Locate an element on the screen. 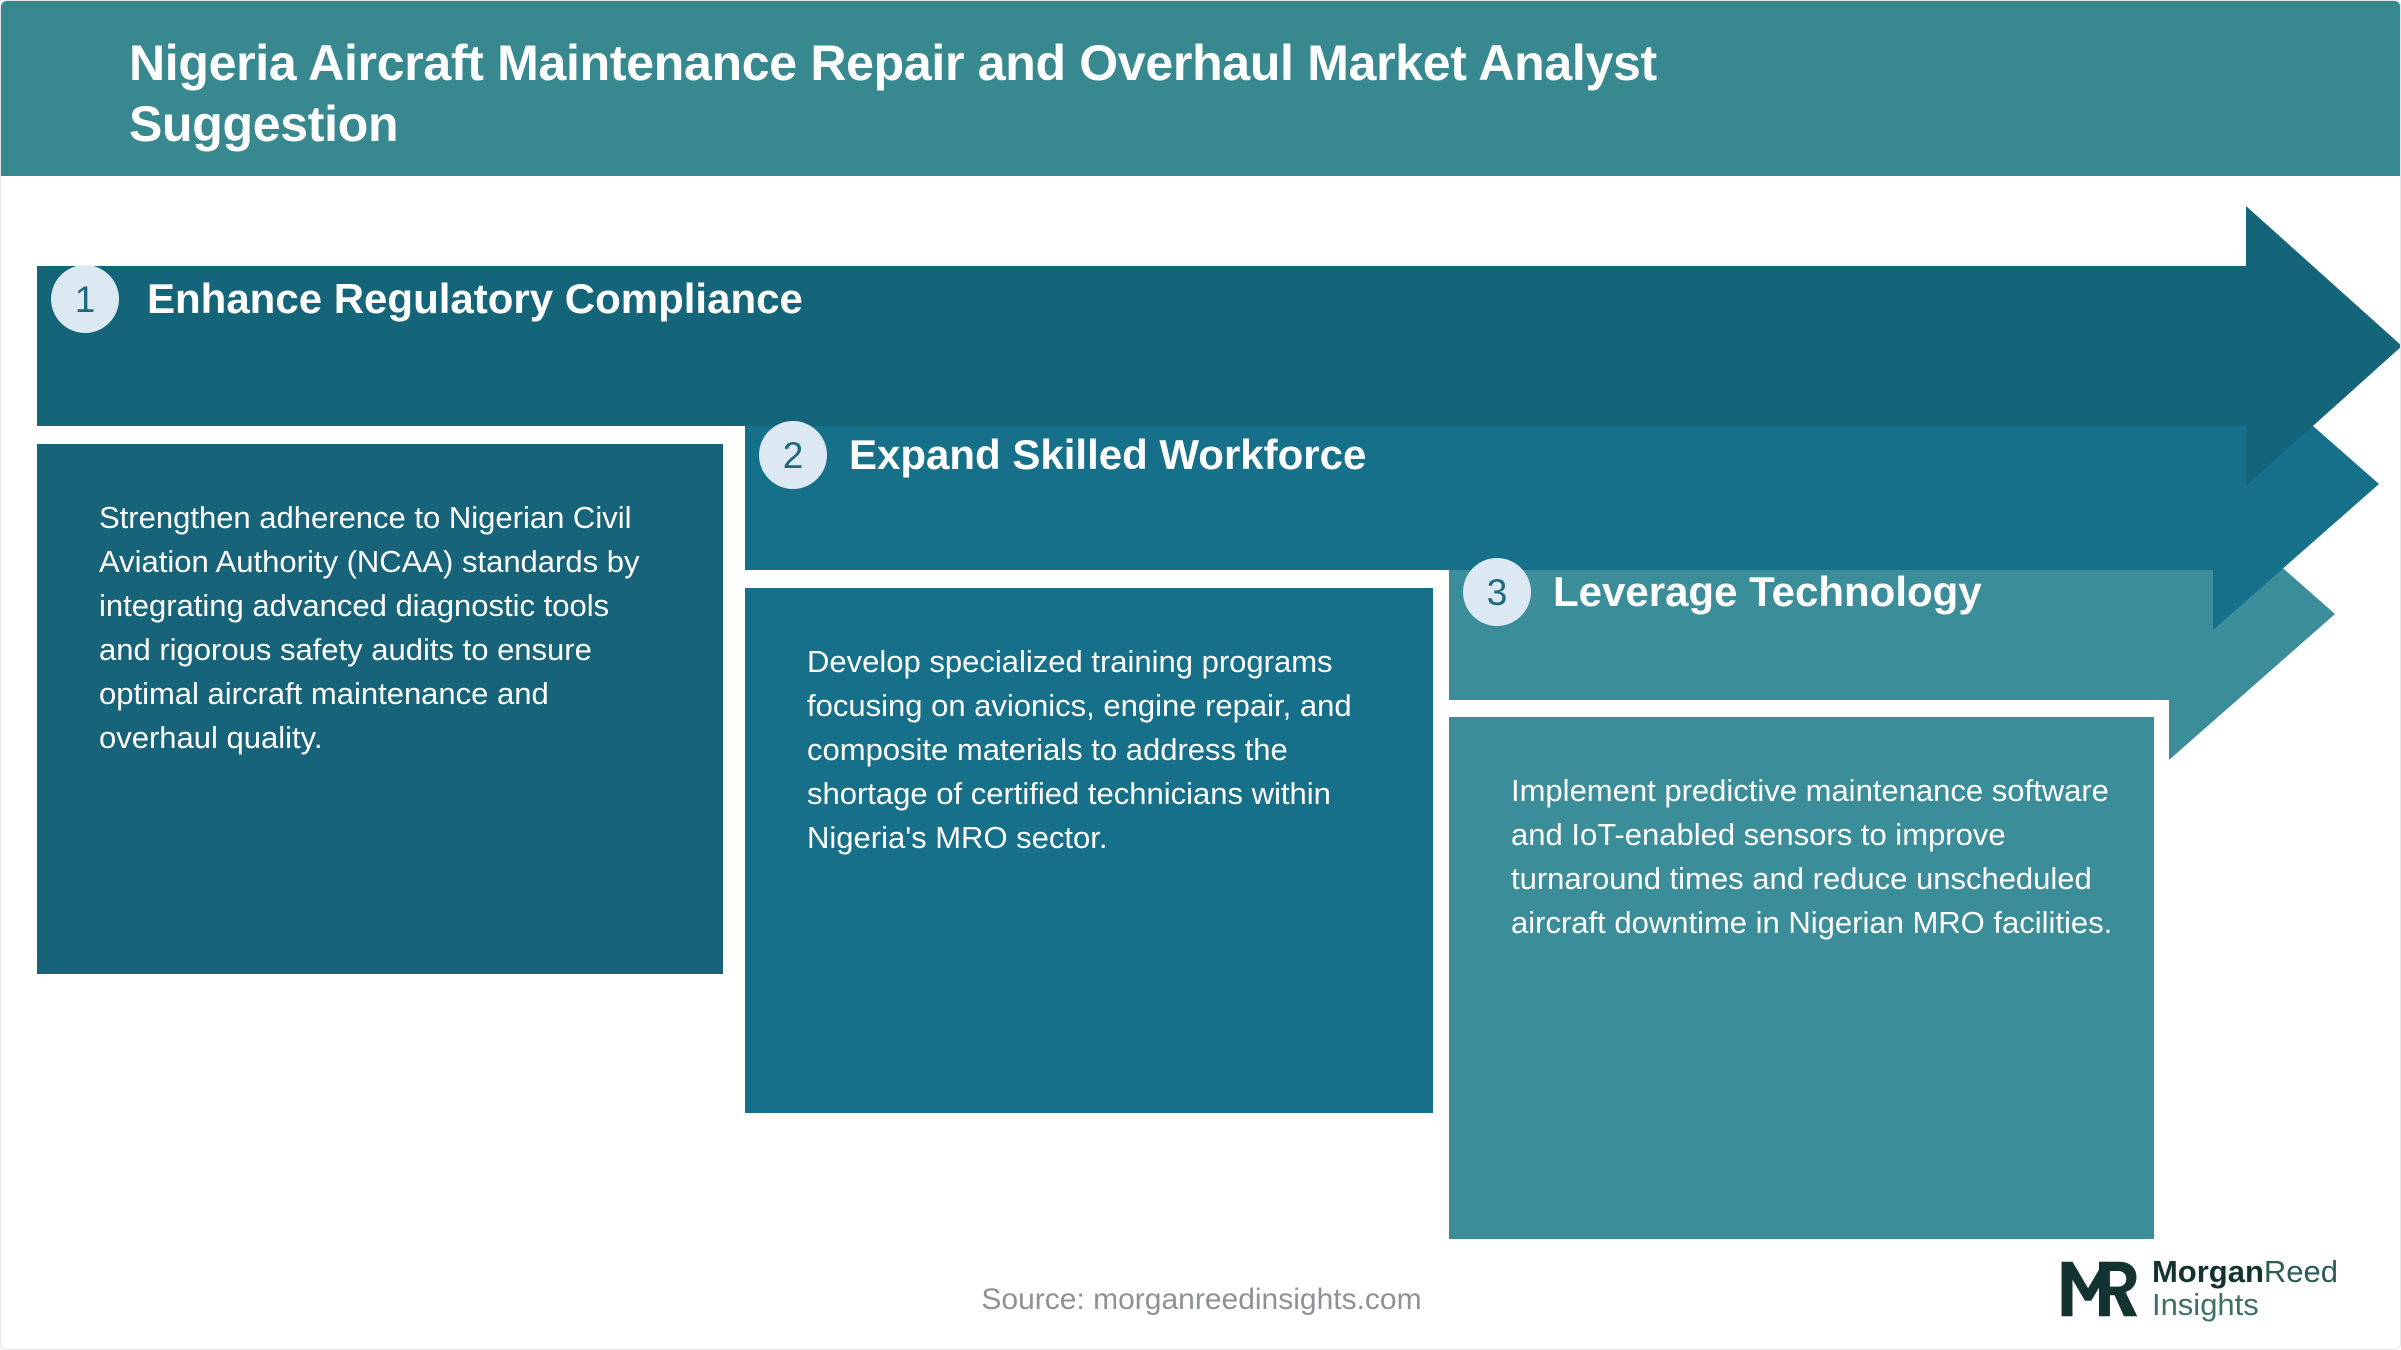 The image size is (2401, 1350). logo-name-light: Reed is located at coordinates (2300, 1271).